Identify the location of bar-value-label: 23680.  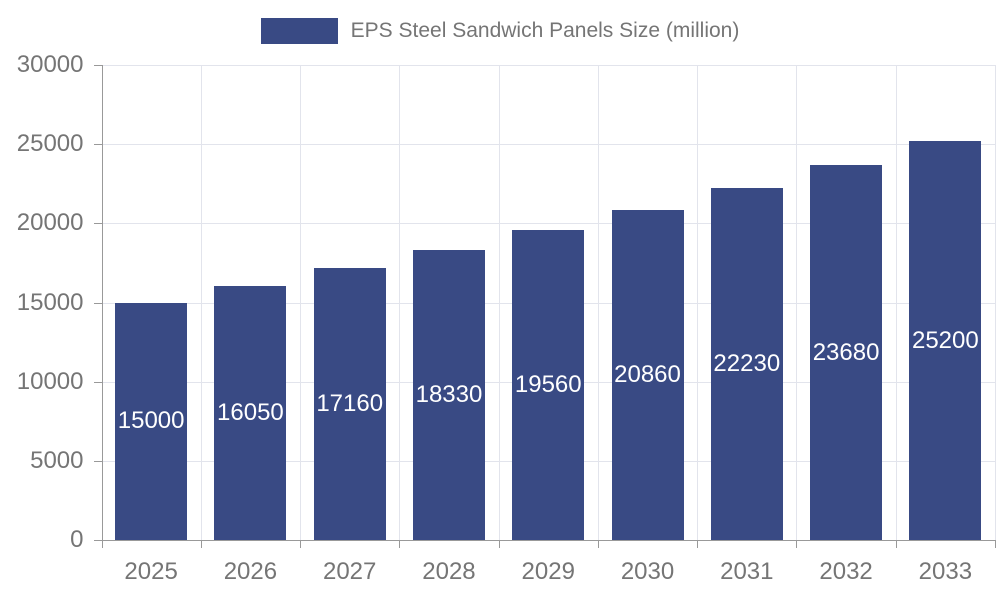
(846, 352).